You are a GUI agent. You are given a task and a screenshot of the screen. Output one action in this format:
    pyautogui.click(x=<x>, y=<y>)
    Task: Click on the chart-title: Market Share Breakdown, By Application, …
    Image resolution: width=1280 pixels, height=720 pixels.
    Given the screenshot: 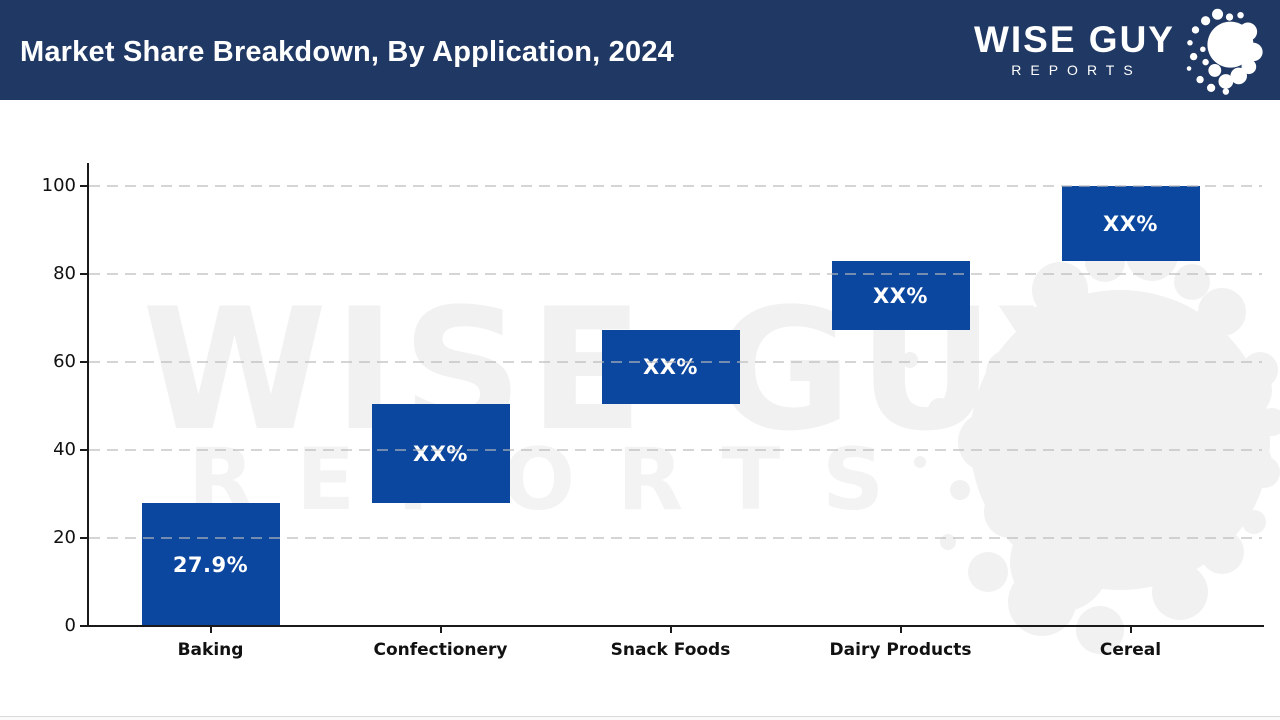 What is the action you would take?
    pyautogui.click(x=347, y=52)
    